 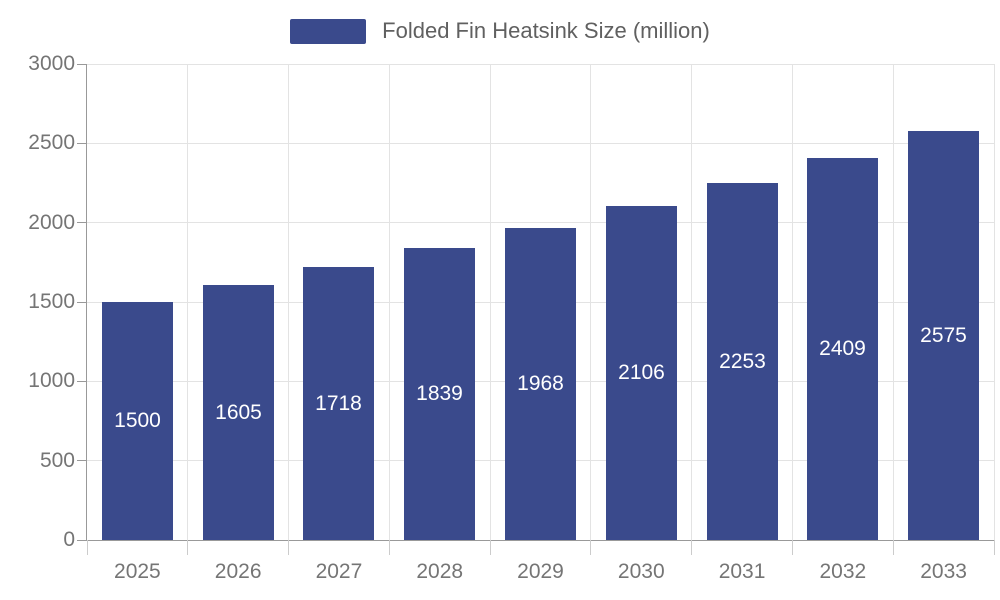 I want to click on bar: 2106, so click(x=641, y=373).